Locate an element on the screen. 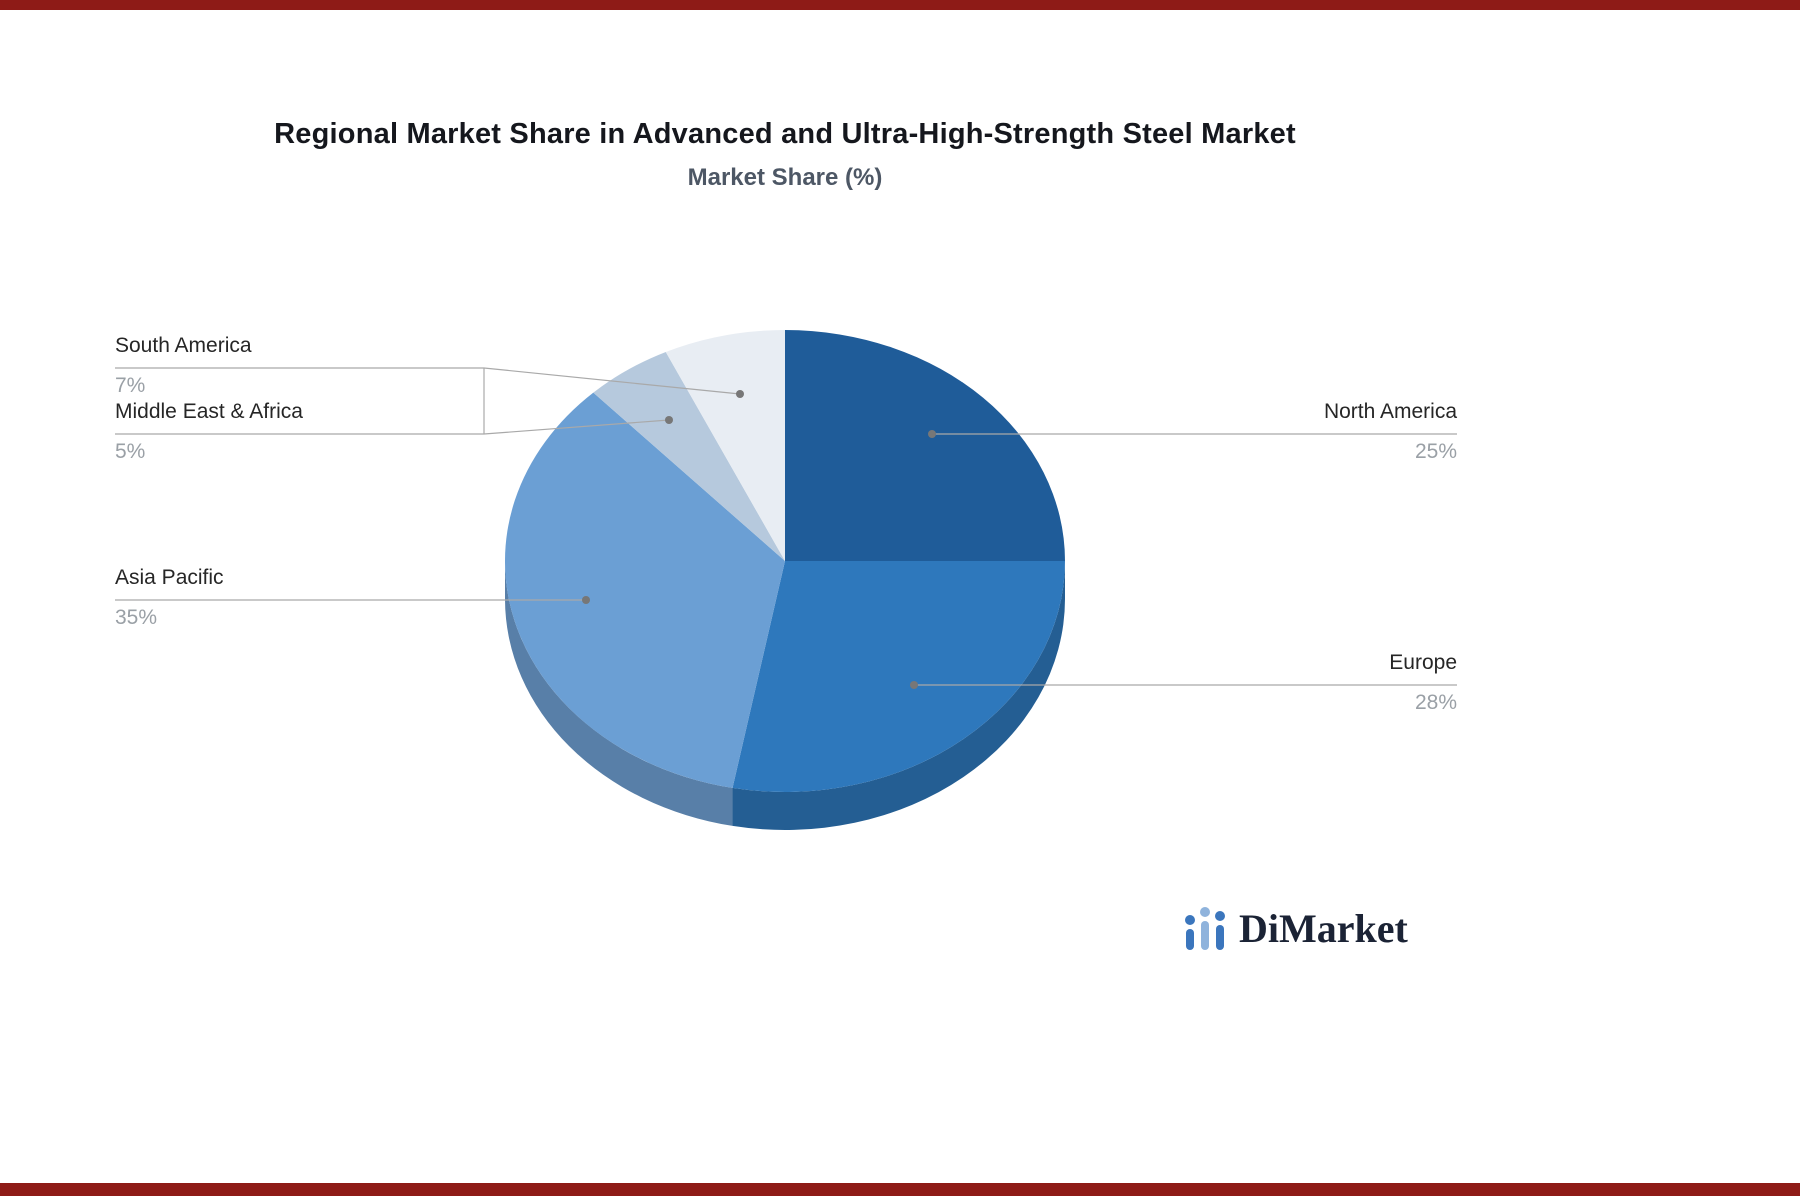  slice-label-middle-east-africa: Middle East & Africa is located at coordinates (209, 411).